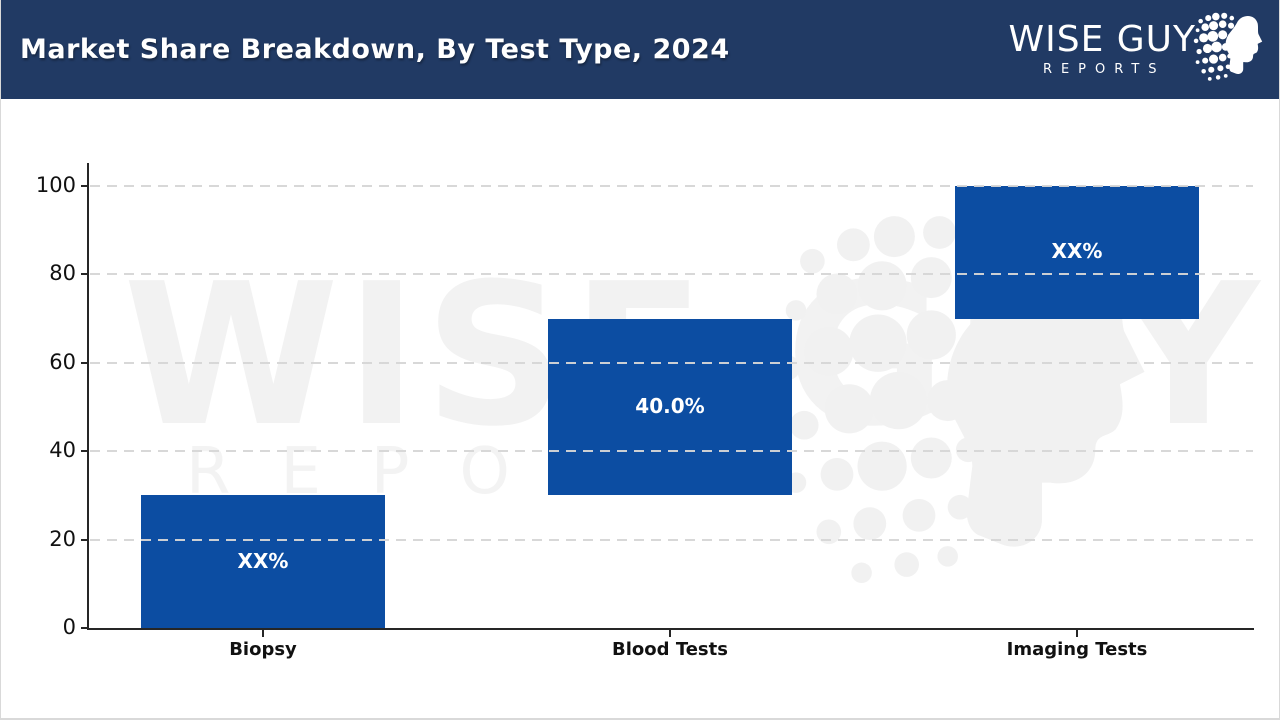 This screenshot has height=720, width=1280. Describe the element at coordinates (1228, 50) in the screenshot. I see `dotted-face-icon` at that location.